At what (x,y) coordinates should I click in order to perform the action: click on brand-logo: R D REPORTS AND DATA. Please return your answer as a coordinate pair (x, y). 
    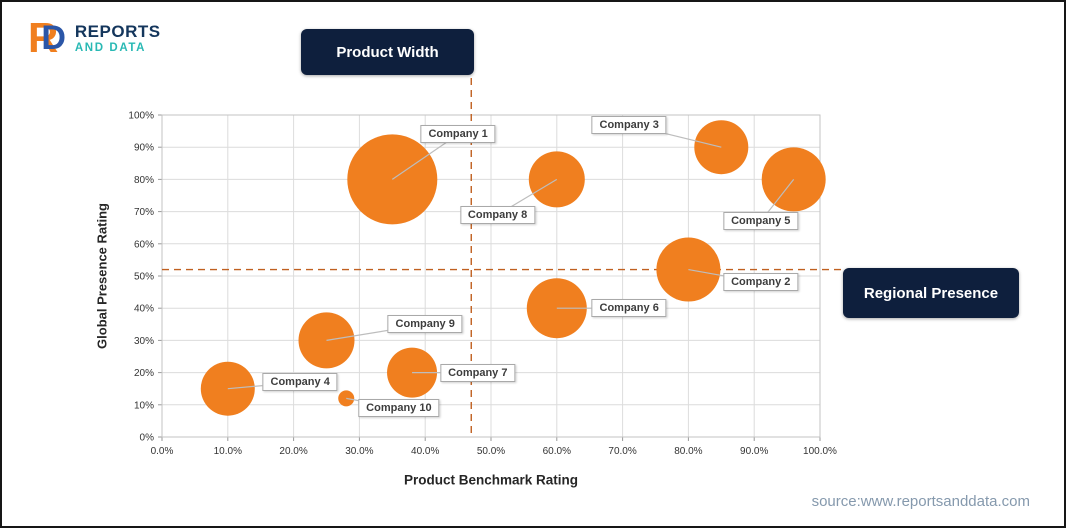
    Looking at the image, I should click on (94, 38).